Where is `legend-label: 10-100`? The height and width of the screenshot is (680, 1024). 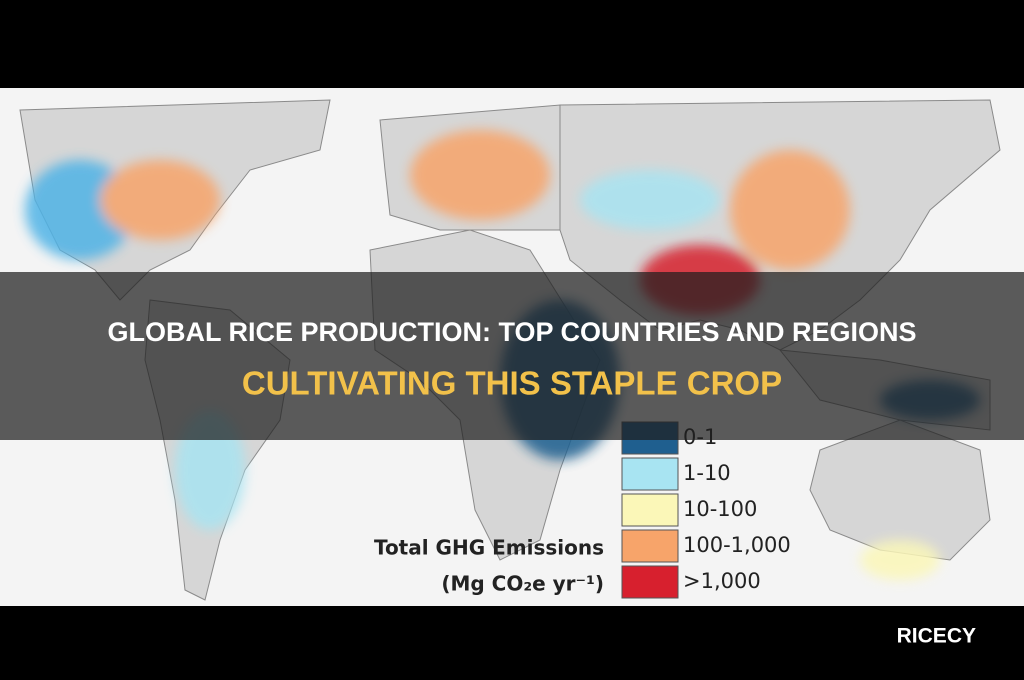 legend-label: 10-100 is located at coordinates (720, 509).